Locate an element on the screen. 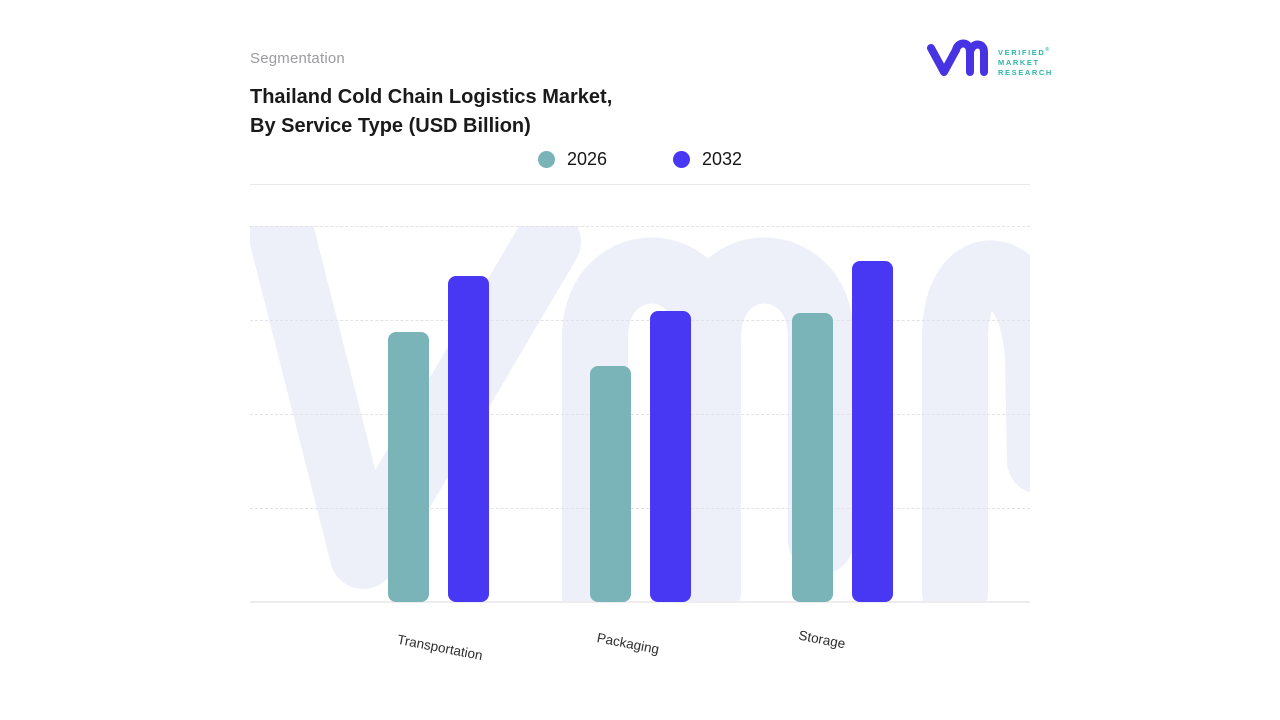 The height and width of the screenshot is (720, 1280). registered-trademark: ® is located at coordinates (1047, 50).